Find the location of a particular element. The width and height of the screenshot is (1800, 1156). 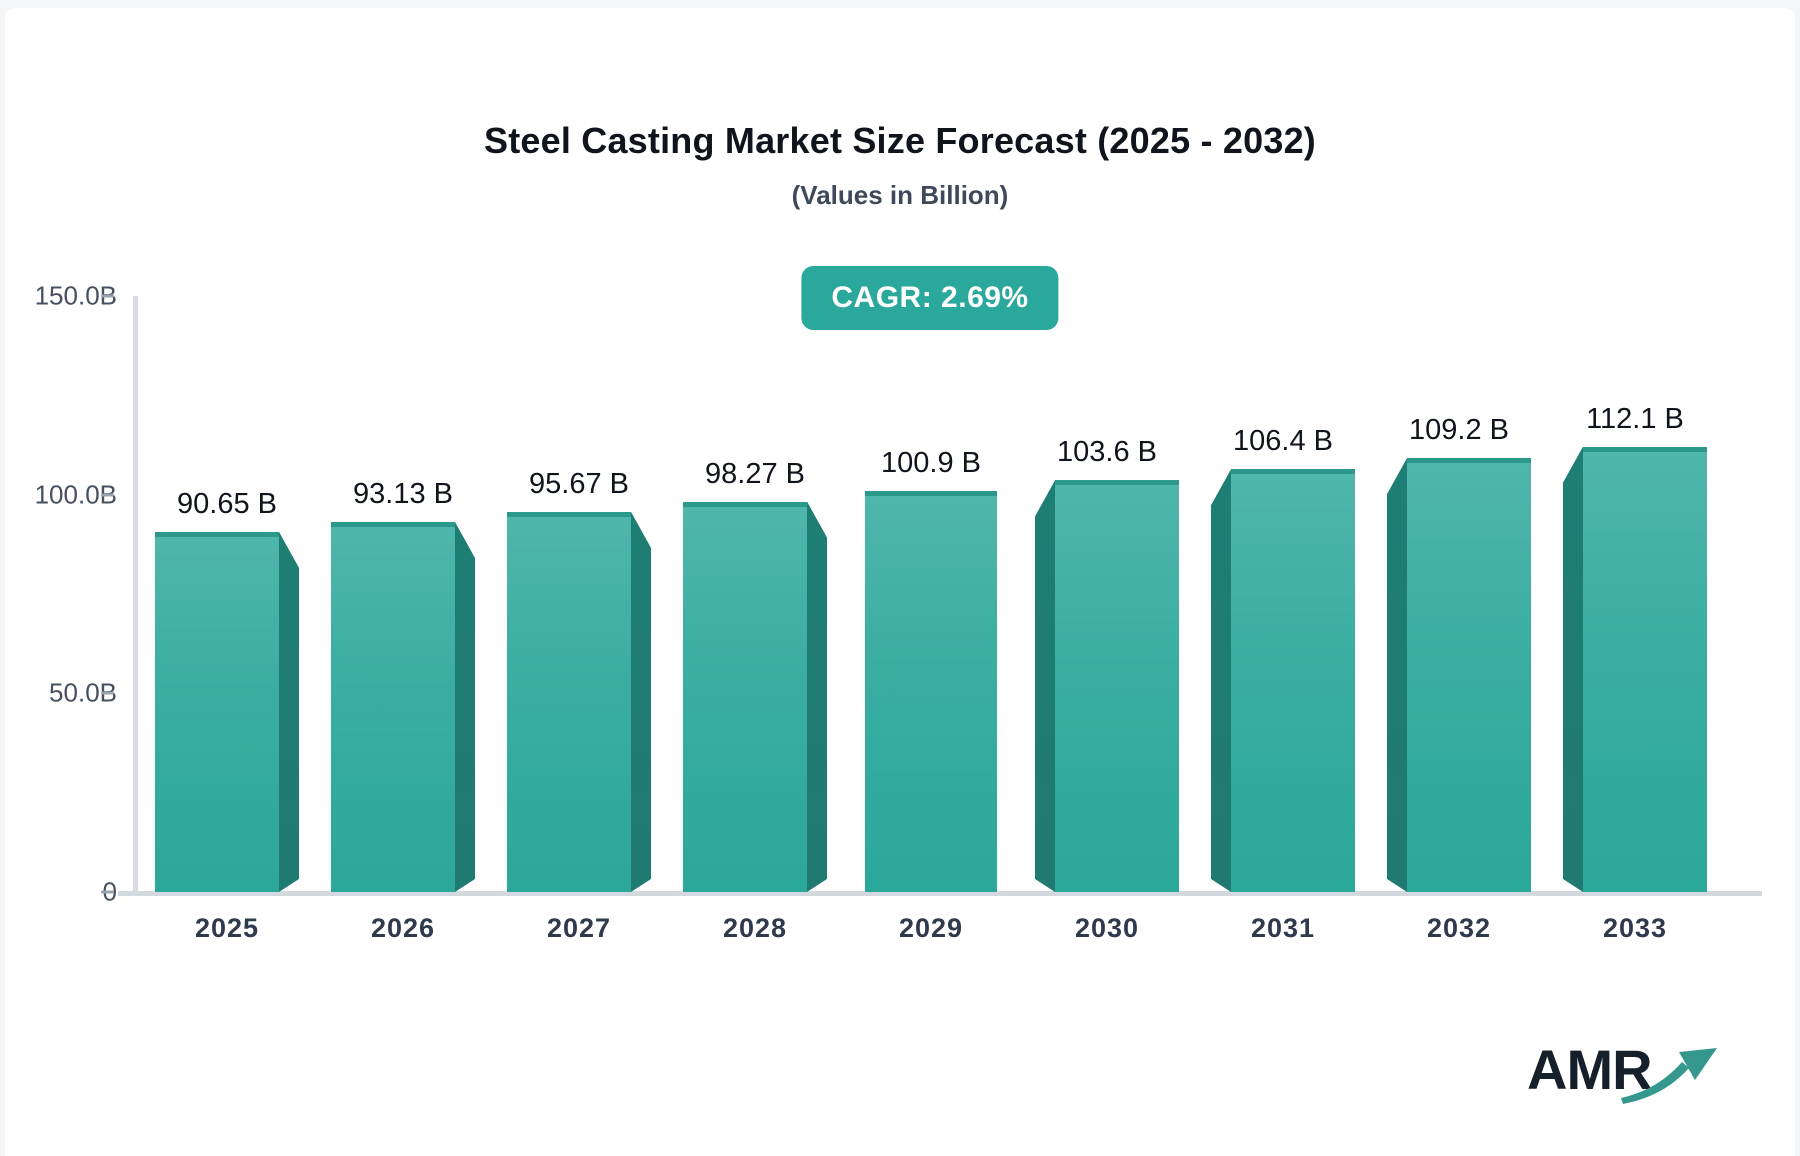

bar-value-label: 112.1 B is located at coordinates (1635, 418).